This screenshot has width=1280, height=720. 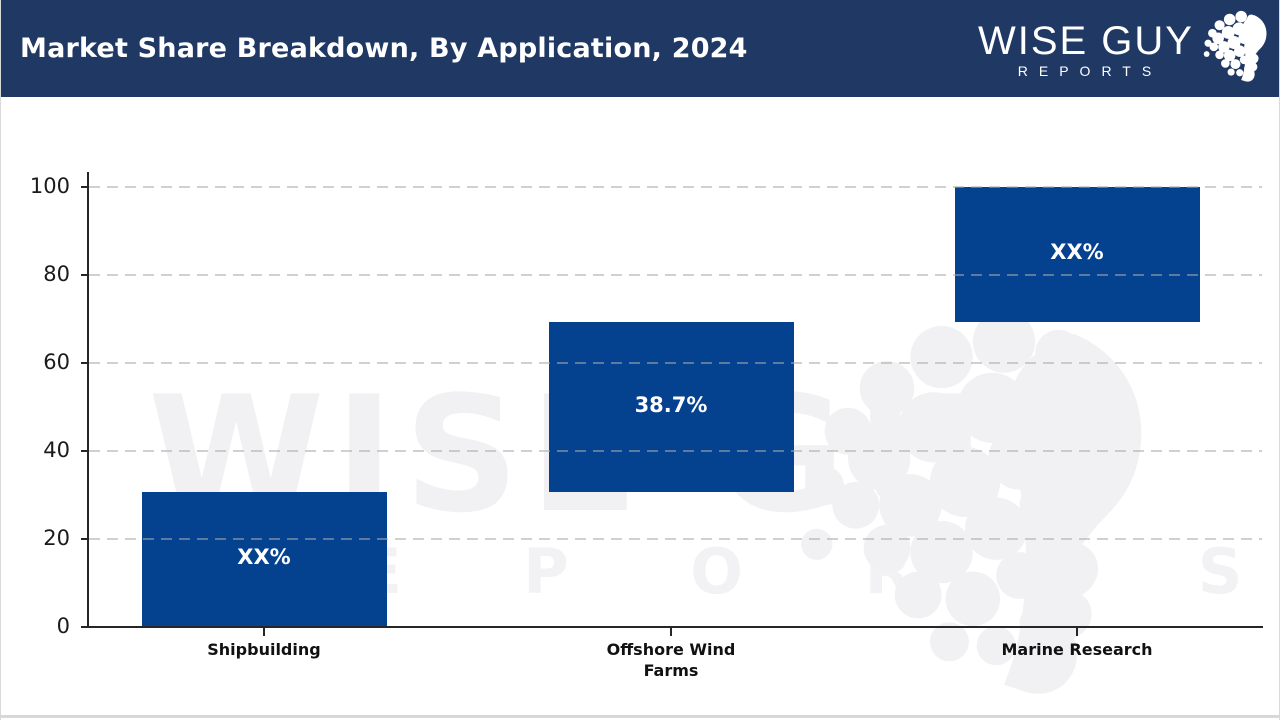 I want to click on y-tick-label: 20, so click(x=56, y=538).